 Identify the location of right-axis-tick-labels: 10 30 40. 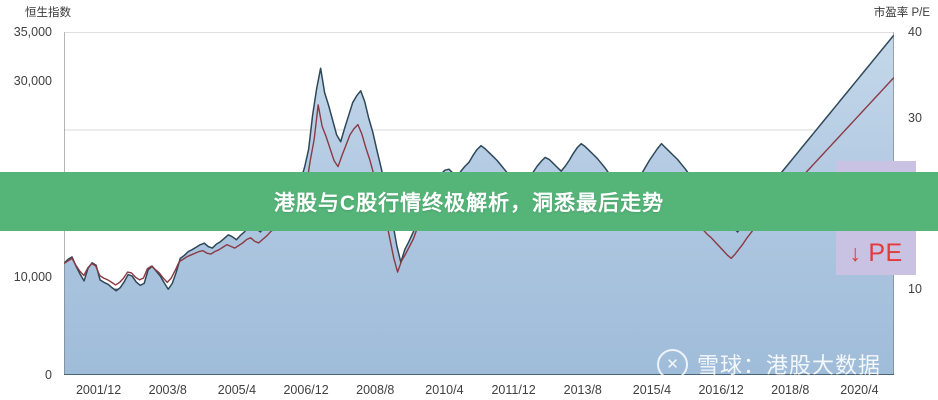
(918, 200).